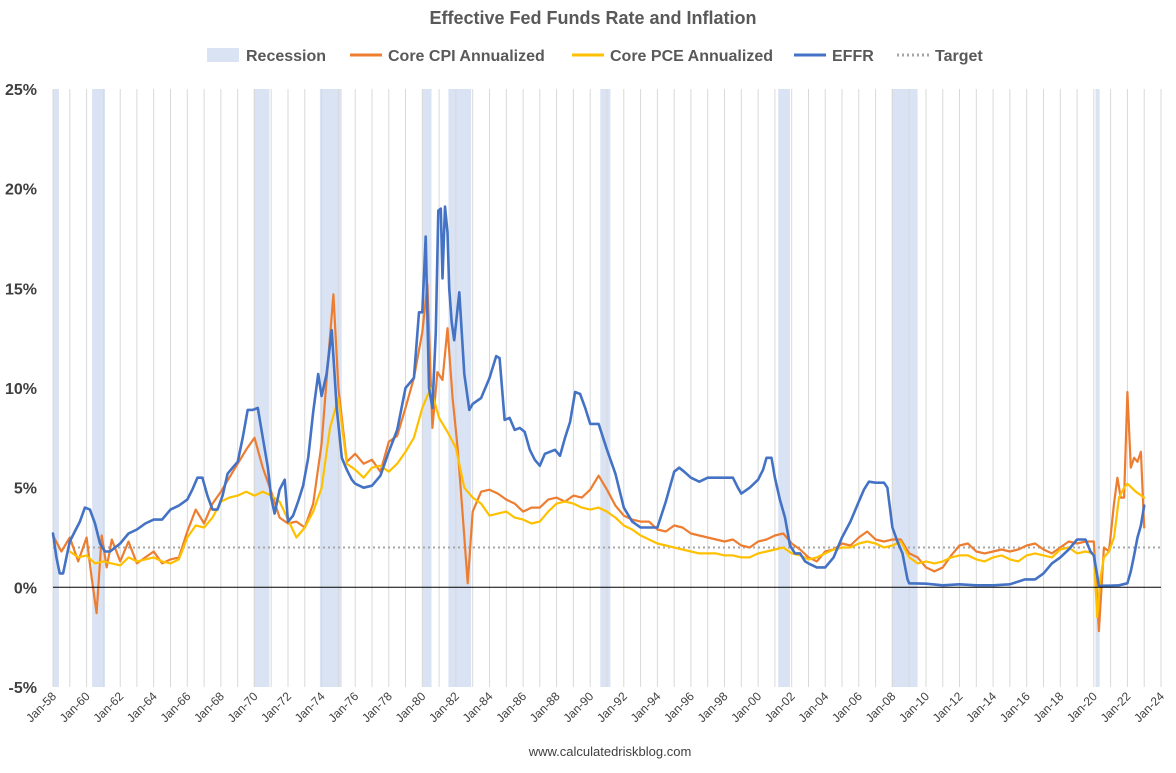 This screenshot has width=1176, height=773. I want to click on x-tick-label: Jan-02, so click(780, 707).